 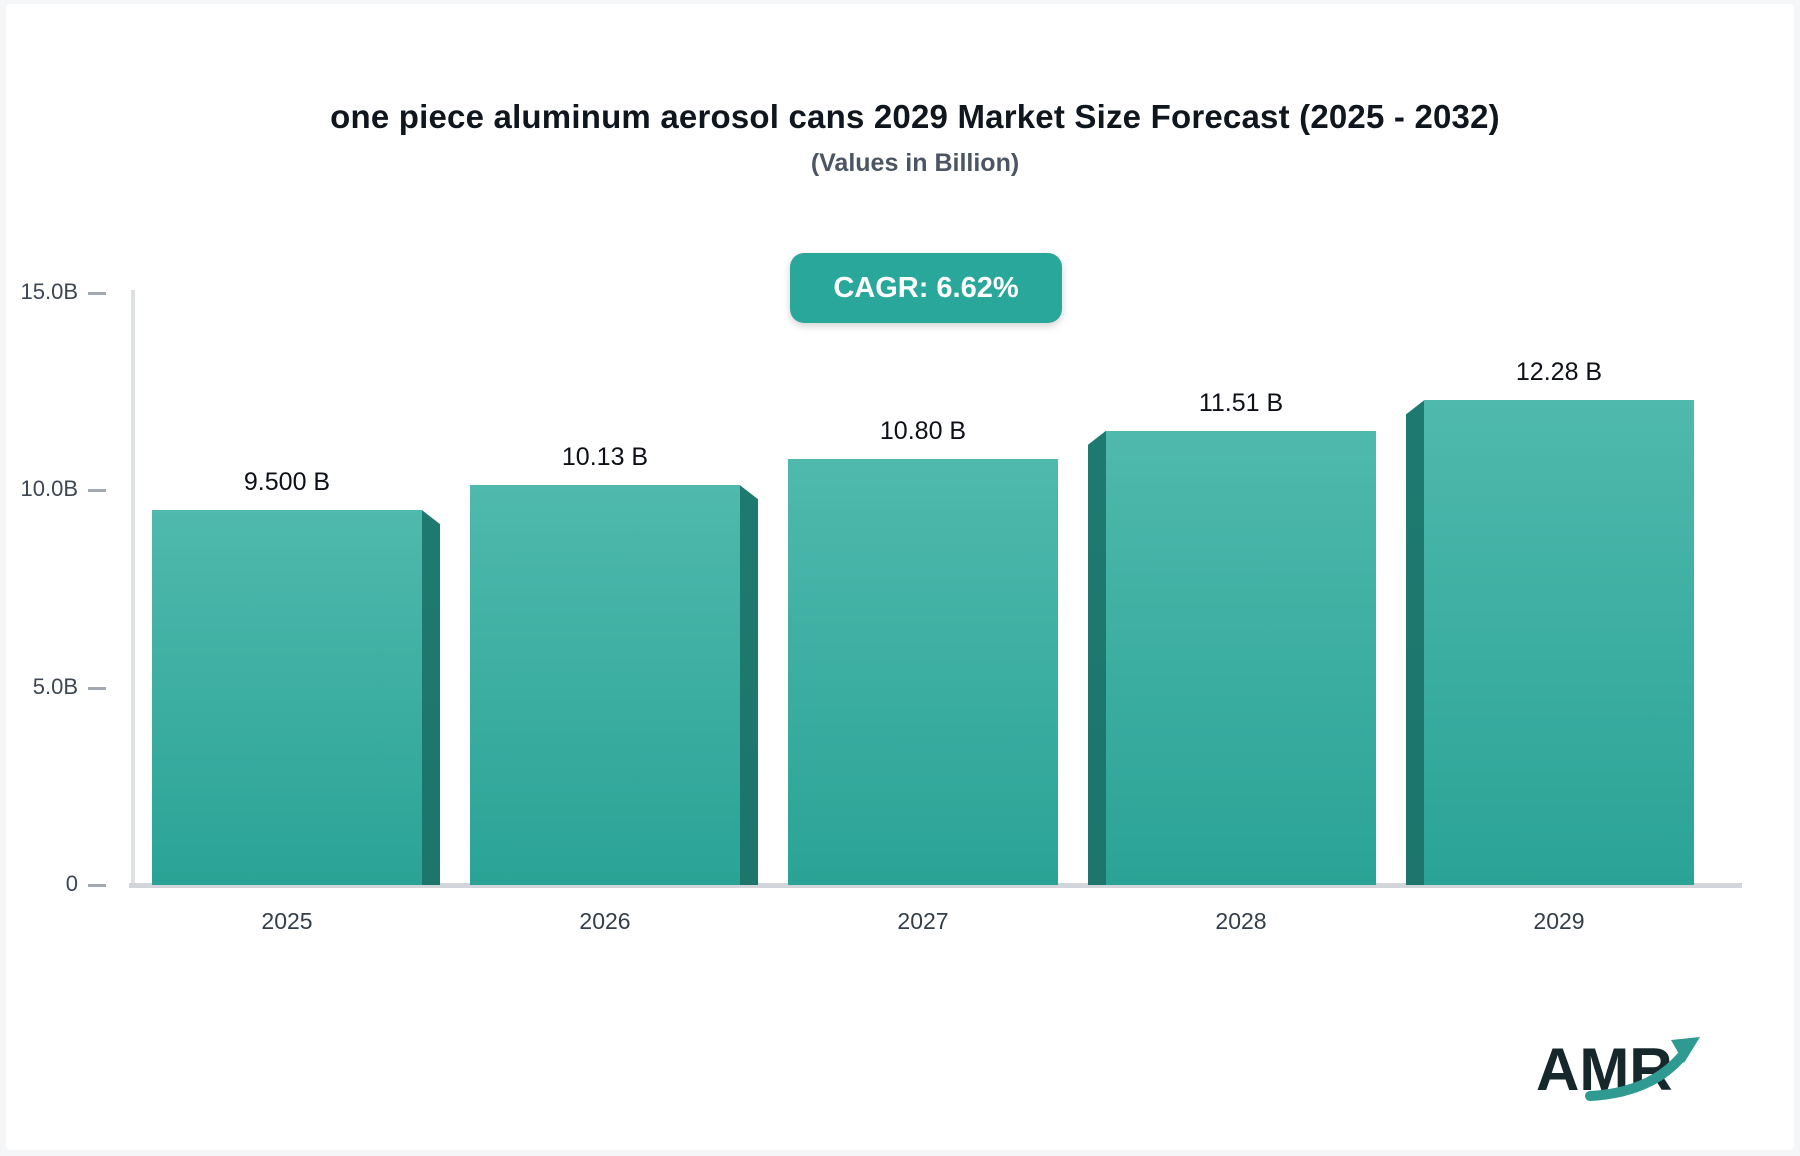 What do you see at coordinates (605, 457) in the screenshot?
I see `bar-value-2026: 10.13 B` at bounding box center [605, 457].